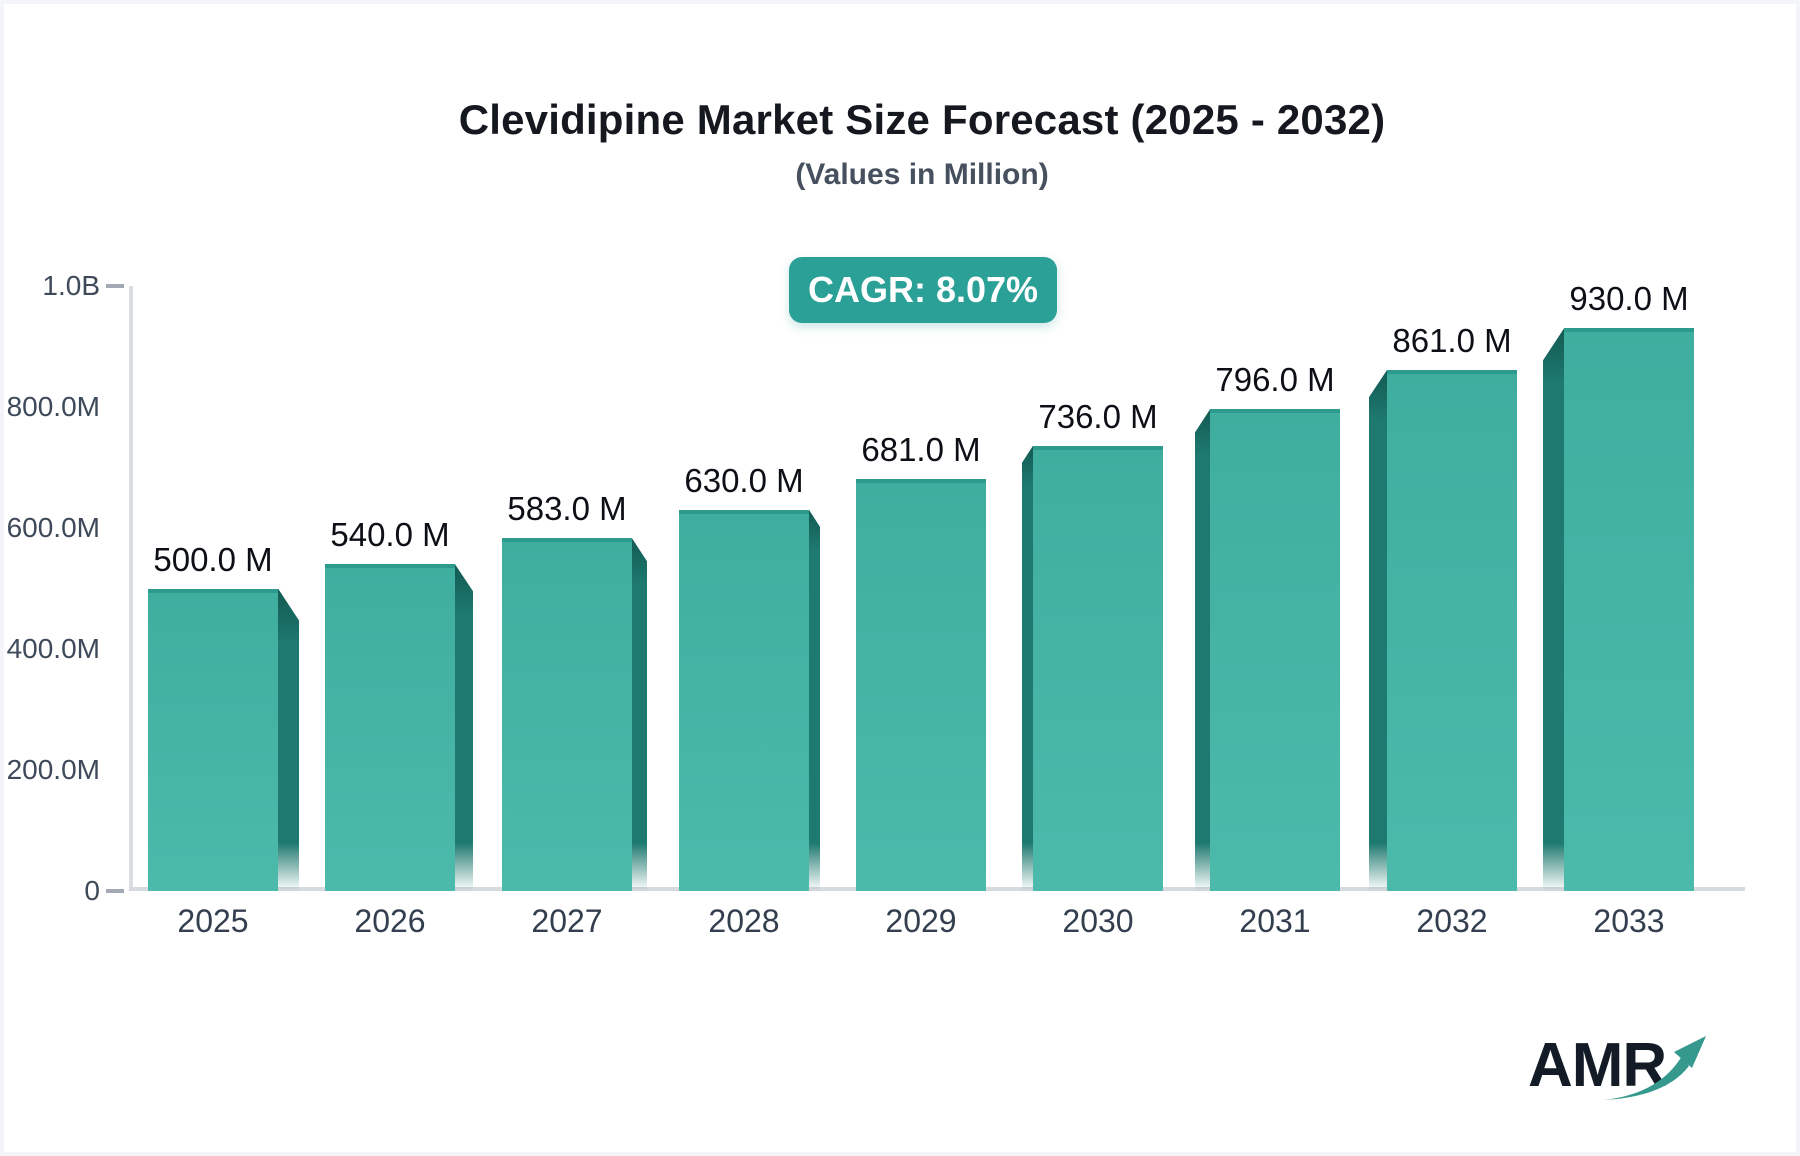  What do you see at coordinates (1098, 921) in the screenshot?
I see `x-tick-label: 2030` at bounding box center [1098, 921].